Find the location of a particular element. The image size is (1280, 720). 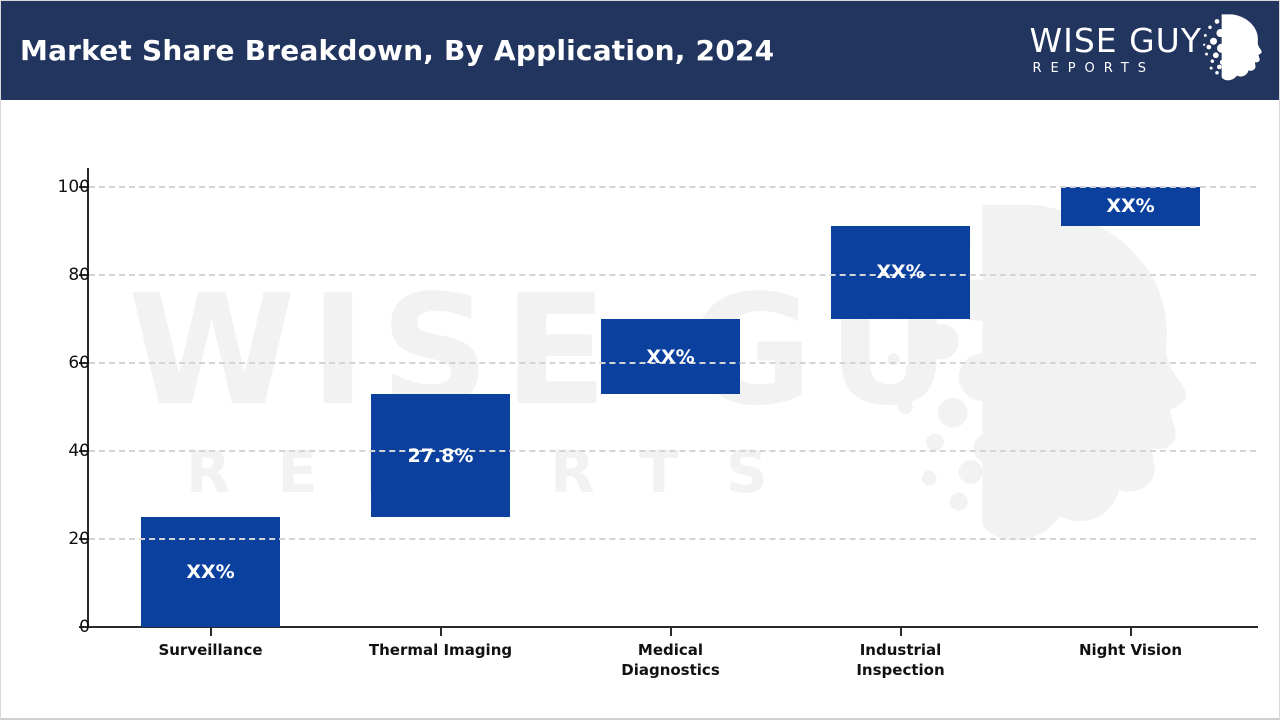

brand-logo-text: WISE GUY REPORTS is located at coordinates (1115, 50).